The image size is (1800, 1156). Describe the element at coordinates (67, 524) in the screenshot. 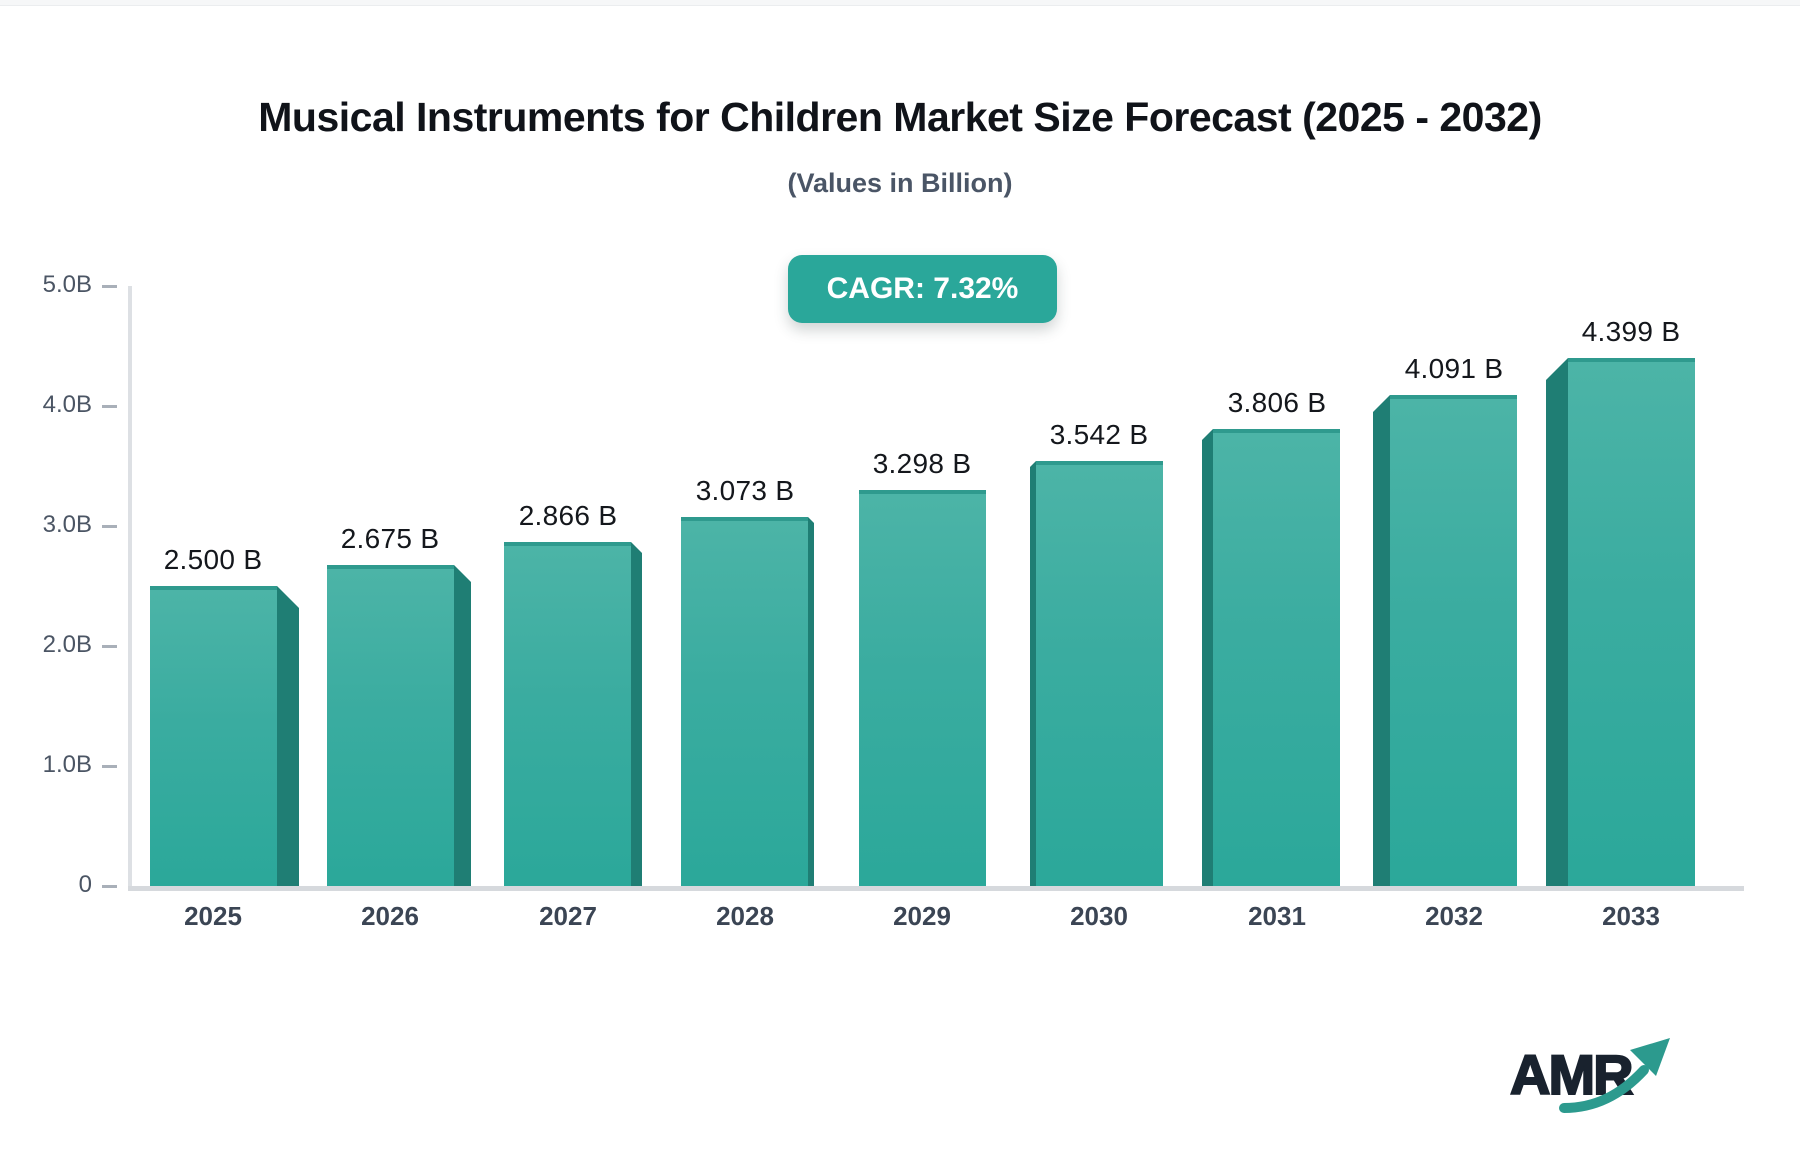

I see `y-axis-tick-label: 3.0B` at that location.